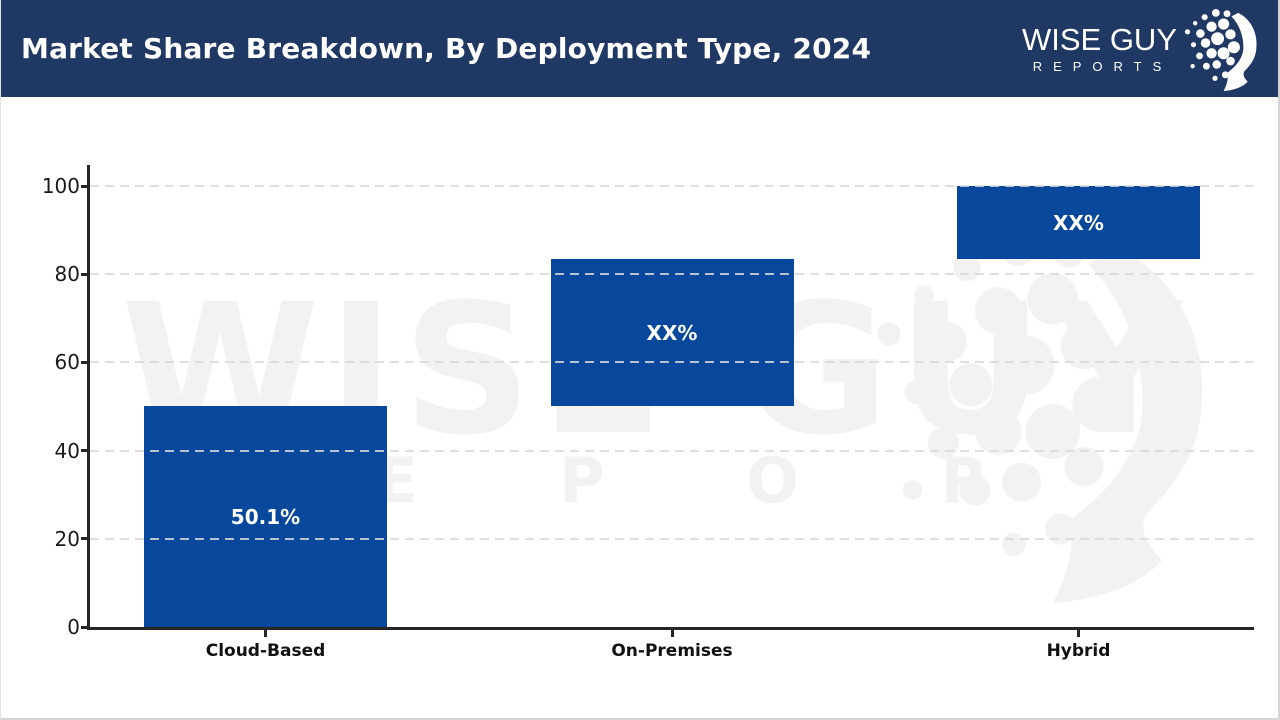 This screenshot has height=720, width=1280. I want to click on bar-cloud-based, so click(265, 516).